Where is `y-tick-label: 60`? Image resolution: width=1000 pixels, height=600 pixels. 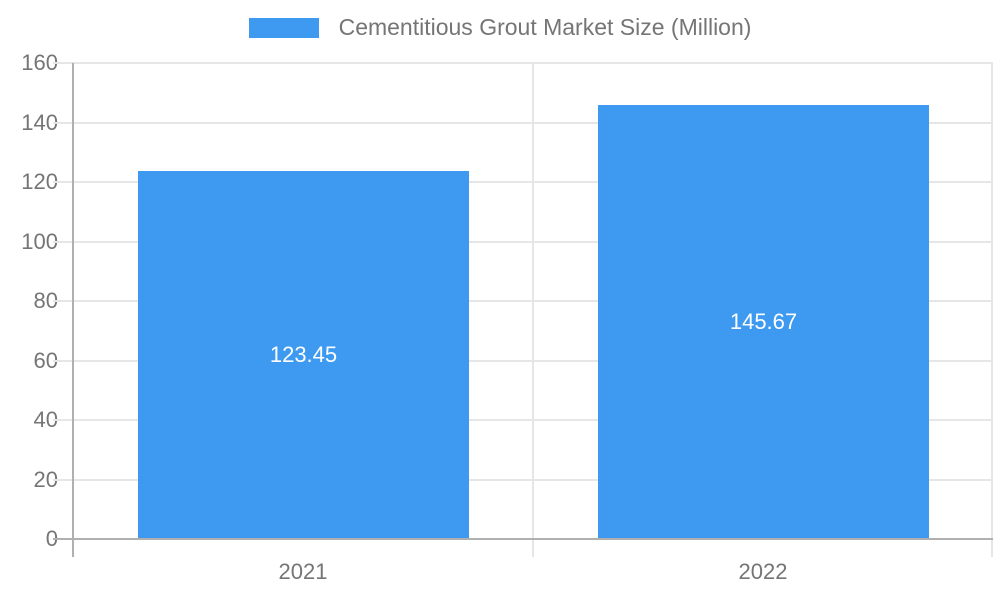
y-tick-label: 60 is located at coordinates (45, 360).